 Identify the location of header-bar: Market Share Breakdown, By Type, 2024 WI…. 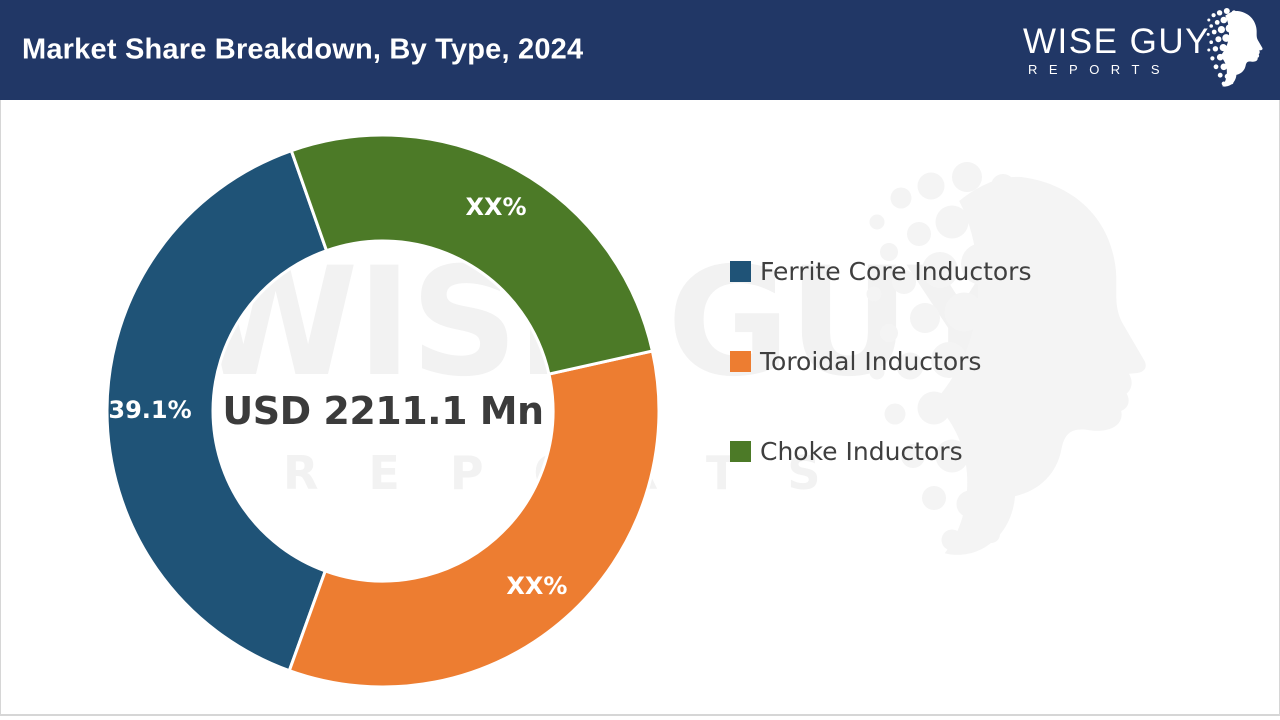
(640, 50).